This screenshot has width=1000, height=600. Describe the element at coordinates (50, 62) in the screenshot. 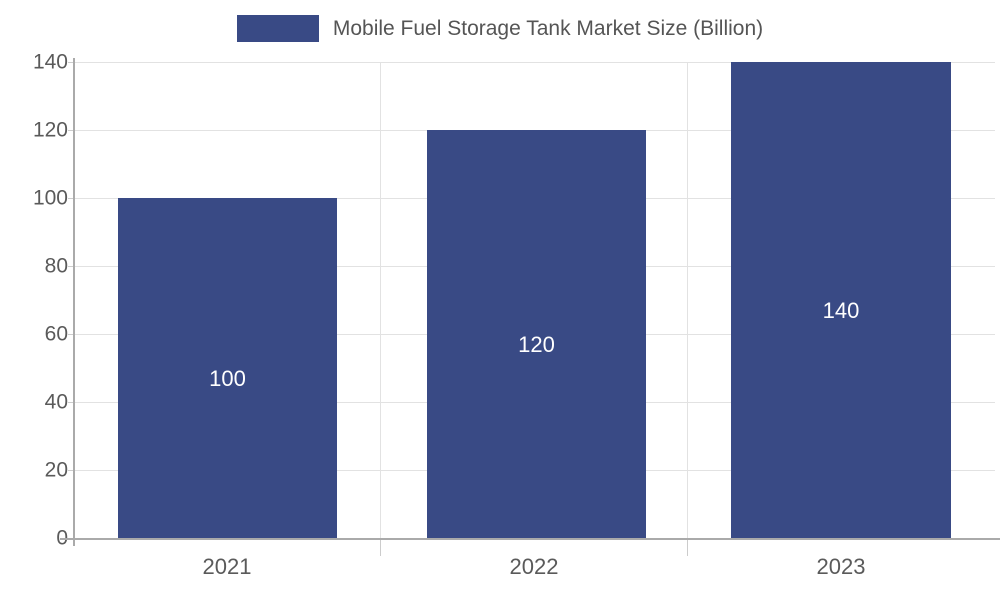

I see `y-tick-label-140: 140` at that location.